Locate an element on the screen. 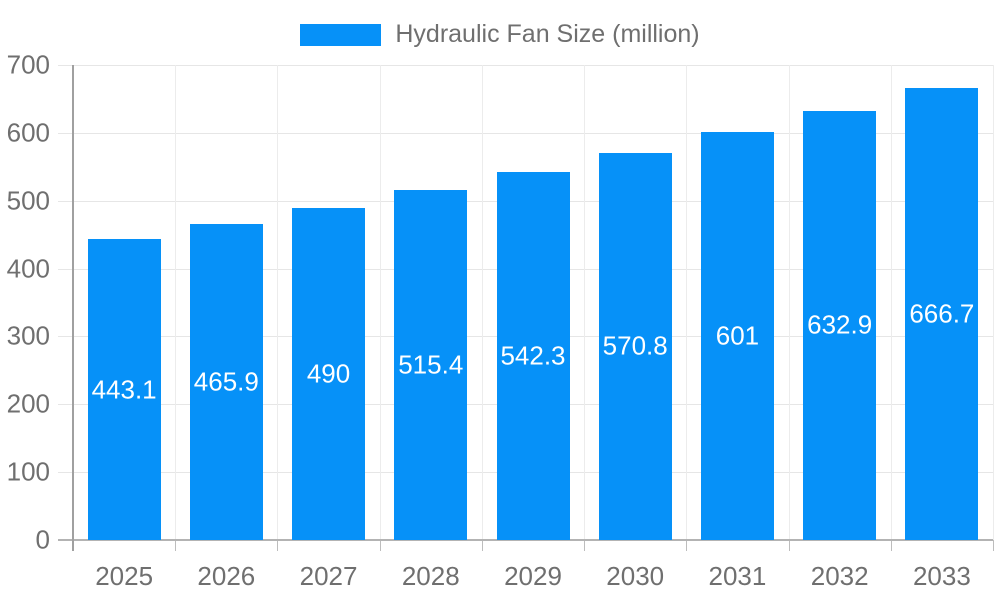 The width and height of the screenshot is (1000, 600). bar-2028 is located at coordinates (431, 365).